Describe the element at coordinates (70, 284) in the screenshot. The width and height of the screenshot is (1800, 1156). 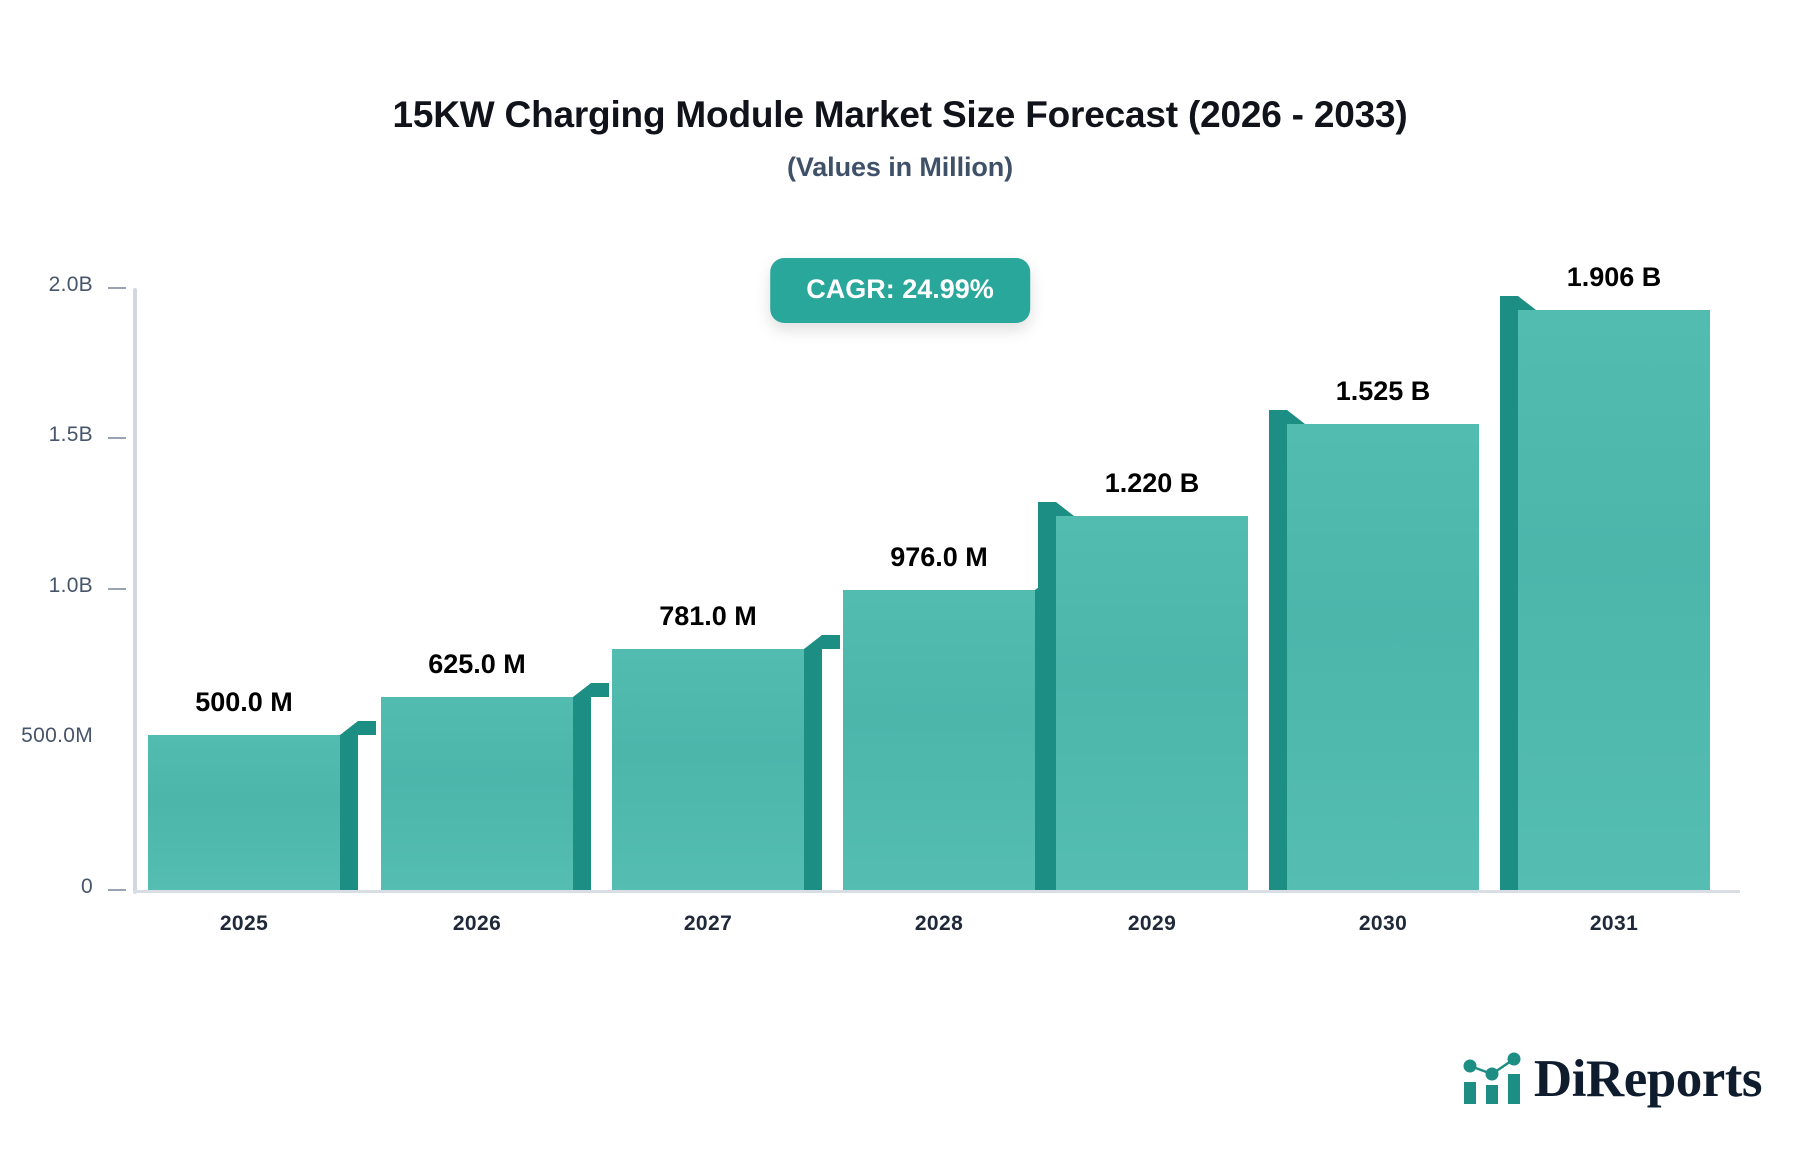
I see `y-axis-tick-label: 2.0B` at that location.